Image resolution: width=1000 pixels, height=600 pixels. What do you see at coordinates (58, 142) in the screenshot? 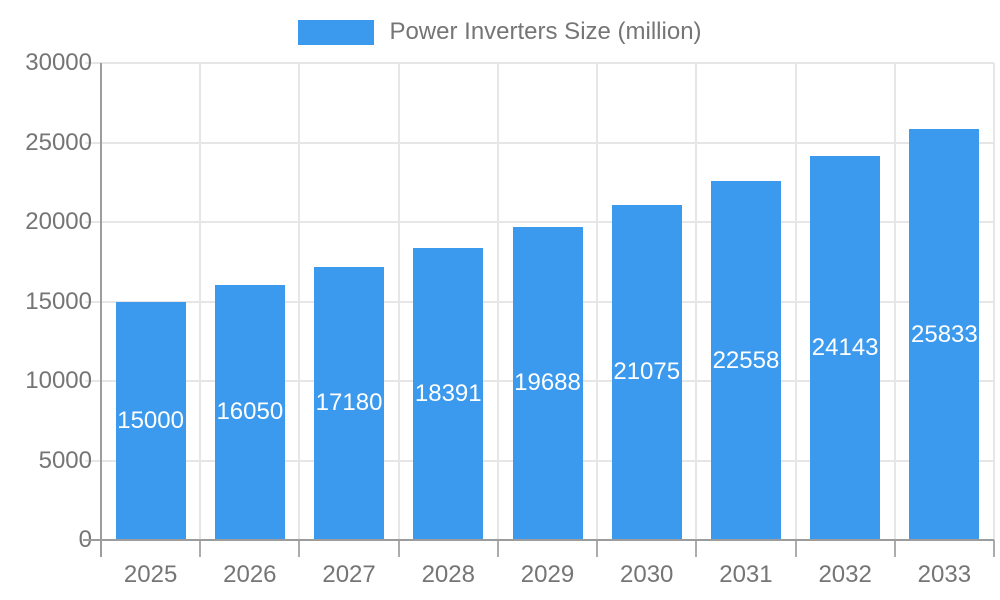
I see `y-axis-tick-label: 25000` at bounding box center [58, 142].